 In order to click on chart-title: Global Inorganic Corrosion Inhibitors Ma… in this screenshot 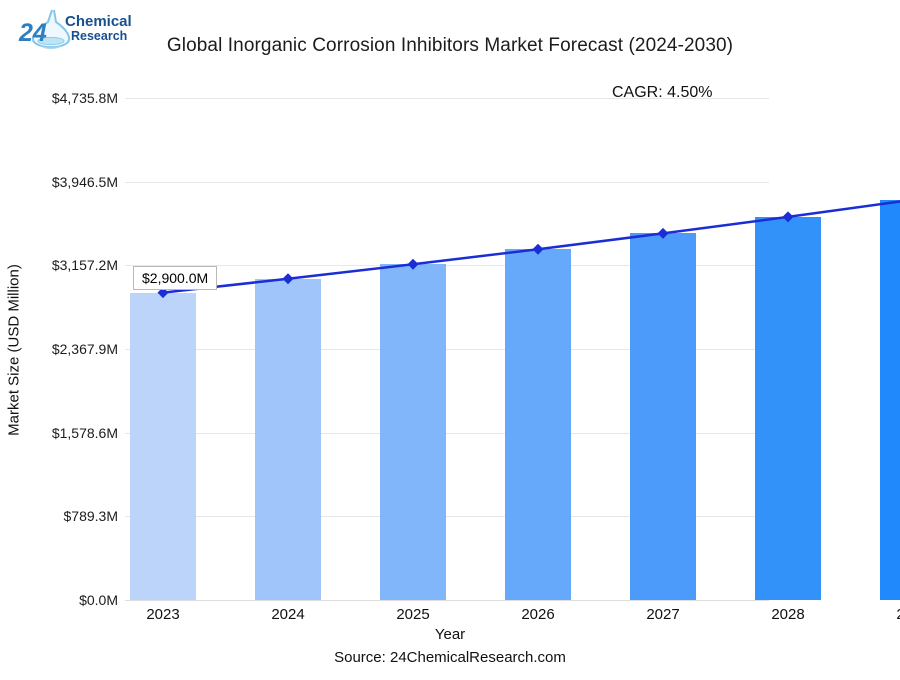, I will do `click(450, 45)`.